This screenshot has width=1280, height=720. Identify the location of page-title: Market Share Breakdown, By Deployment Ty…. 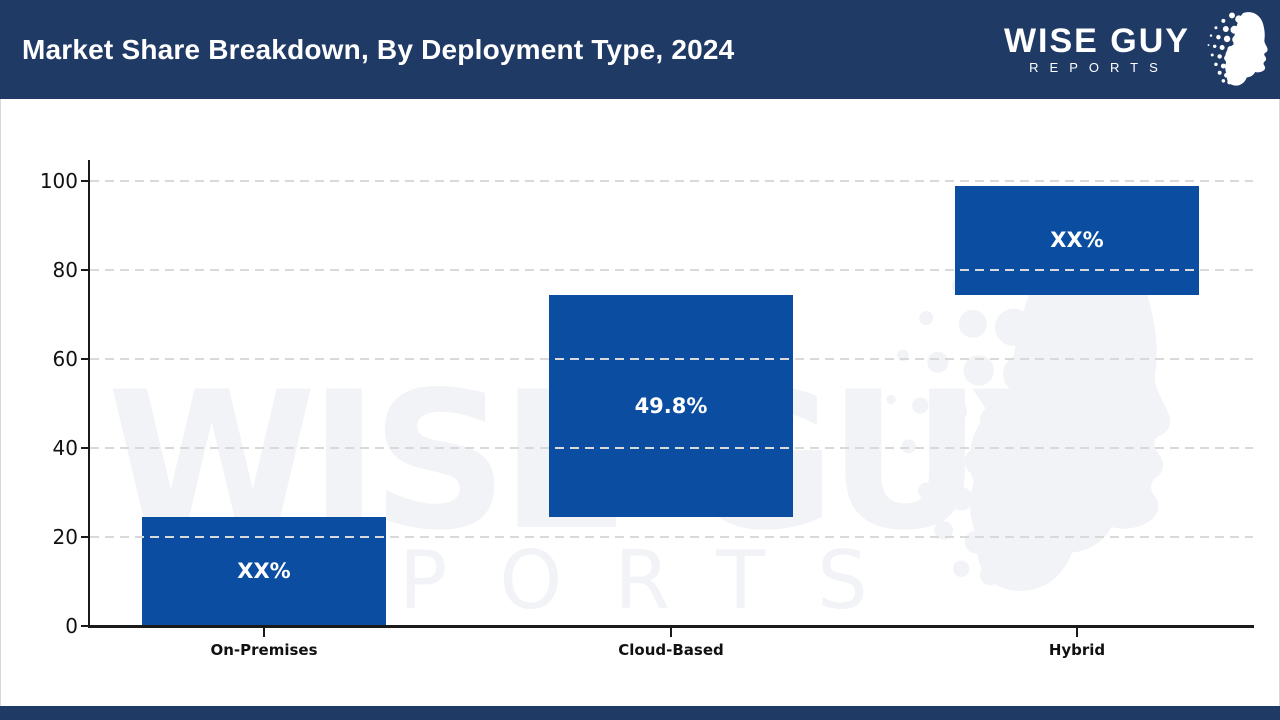
(378, 49).